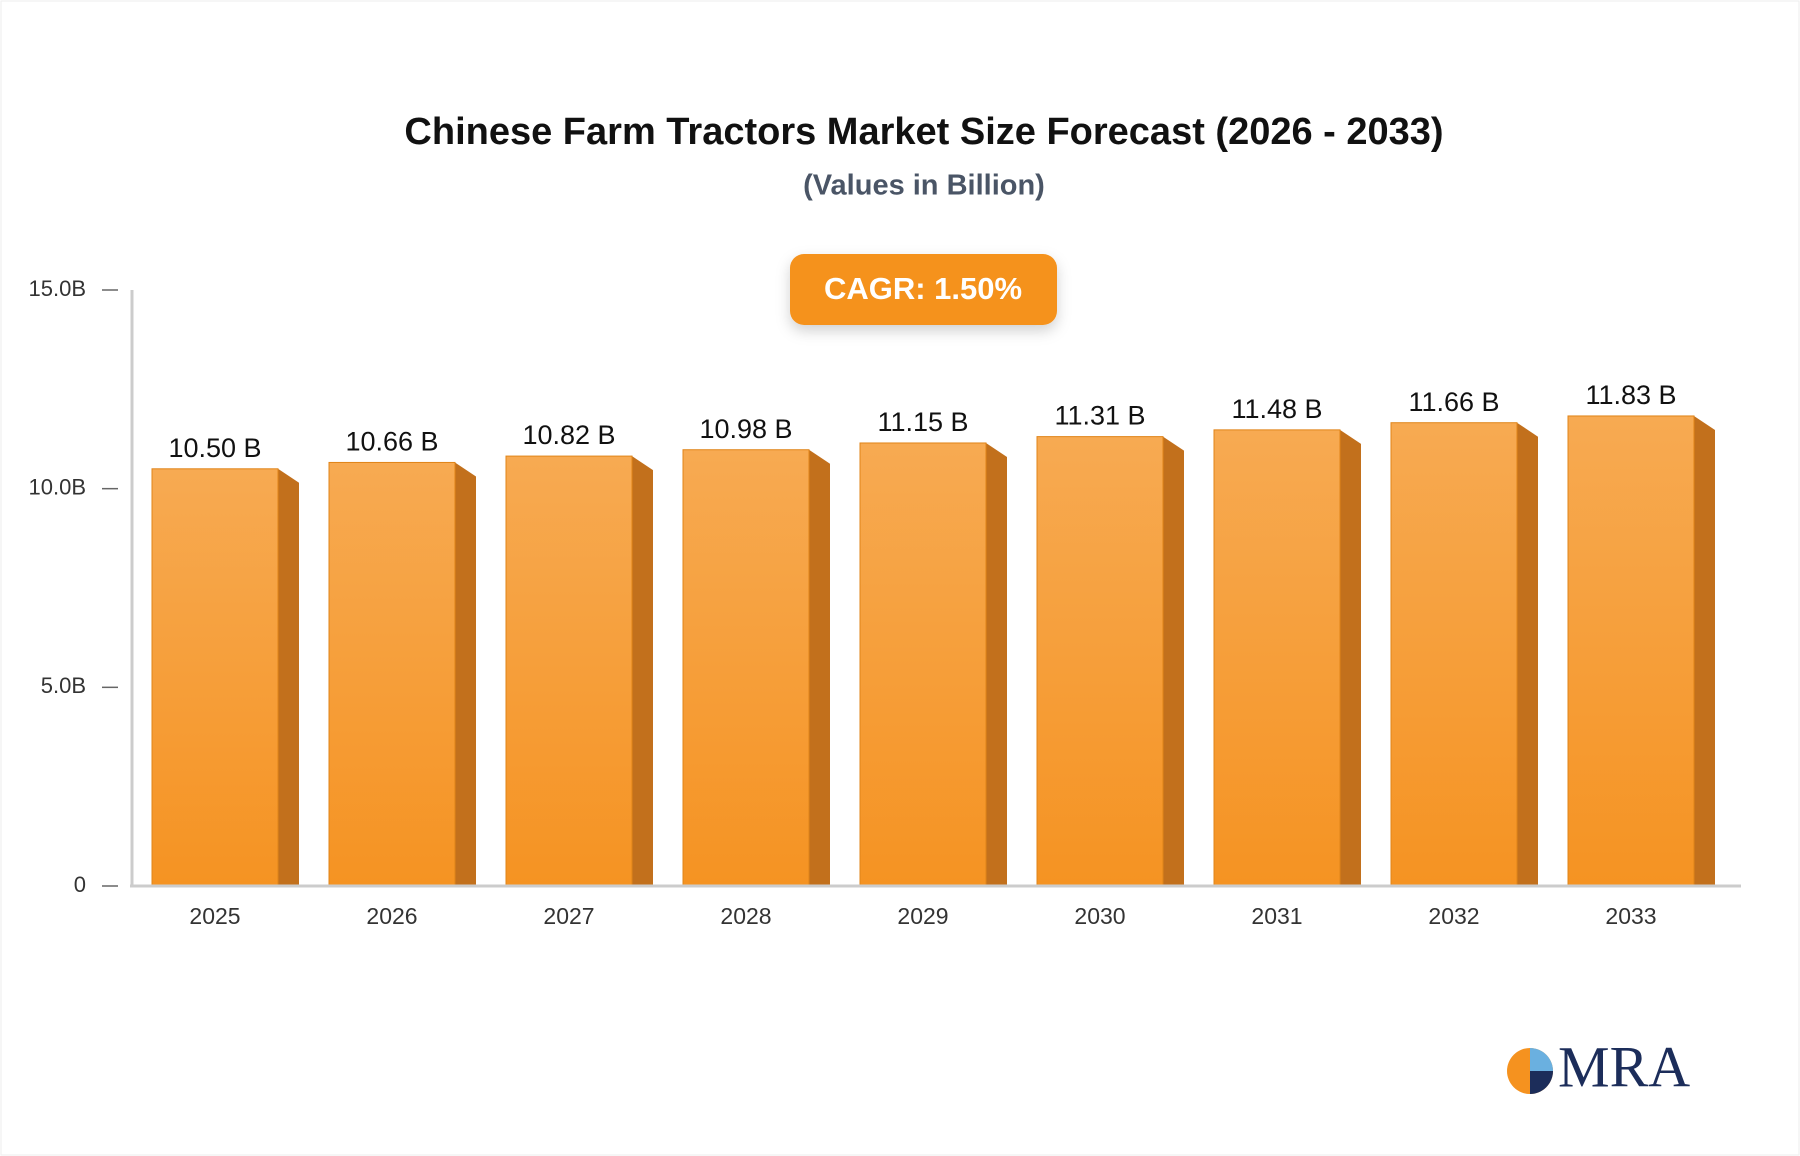  I want to click on cagr-label: CAGR: 1.50%, so click(923, 288).